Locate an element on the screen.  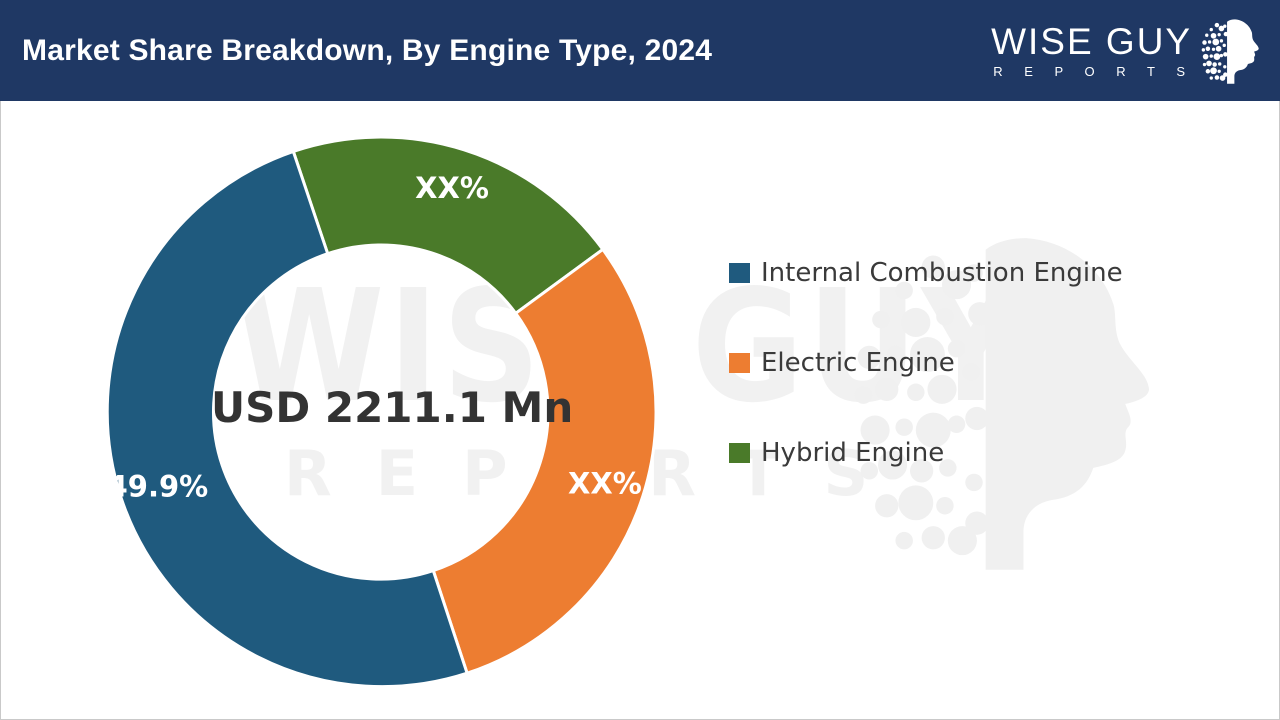
legend-label: Electric Engine is located at coordinates (858, 363).